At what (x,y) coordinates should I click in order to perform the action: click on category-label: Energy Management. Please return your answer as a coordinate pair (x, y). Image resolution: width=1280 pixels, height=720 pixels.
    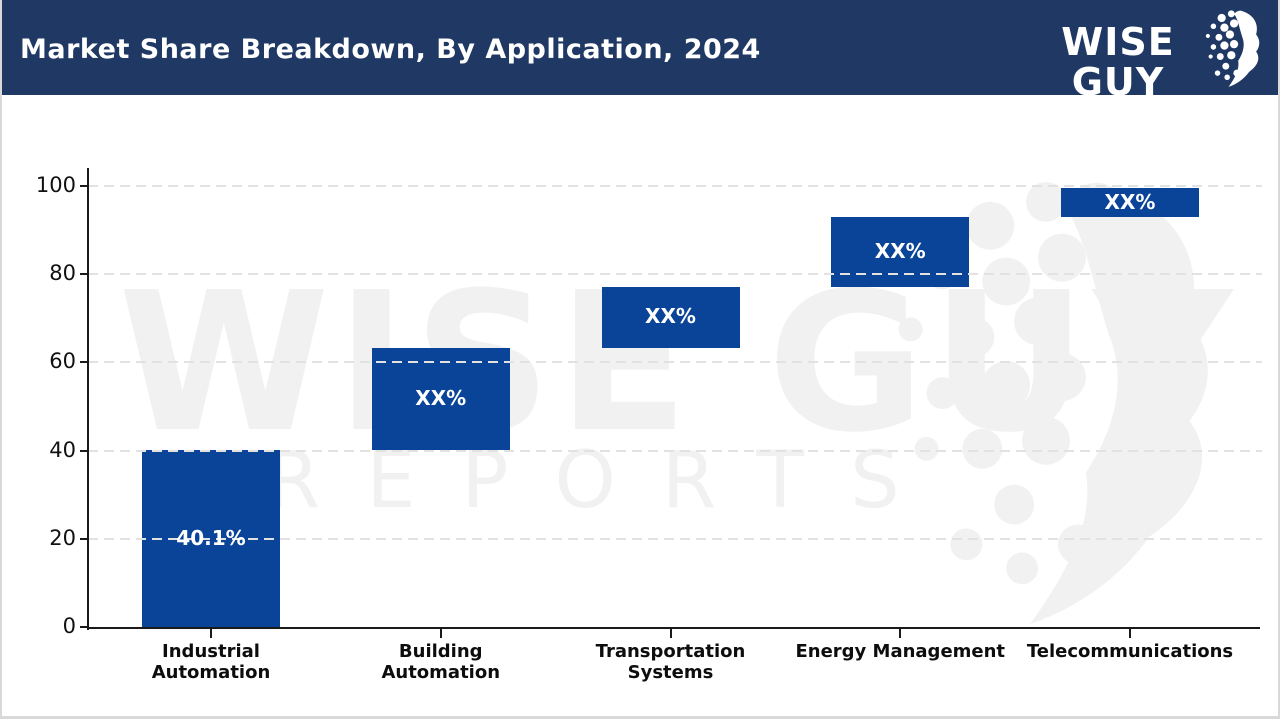
    Looking at the image, I should click on (900, 651).